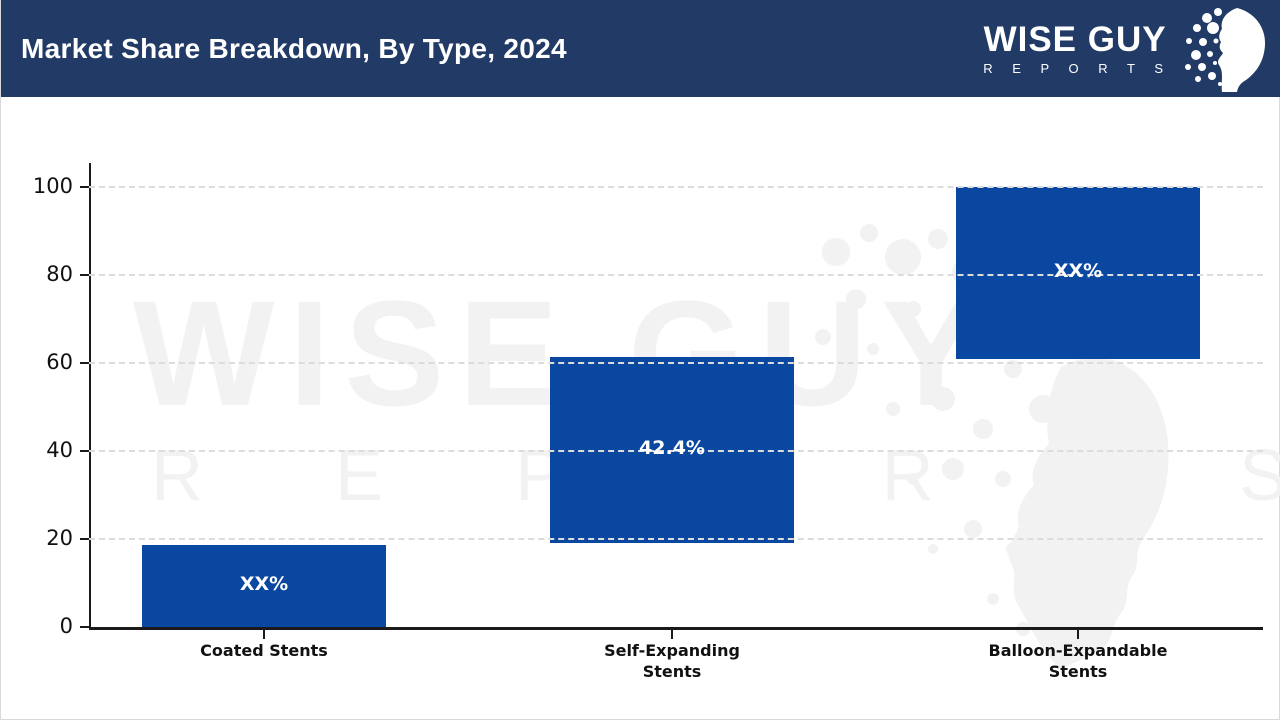 Image resolution: width=1280 pixels, height=720 pixels. What do you see at coordinates (672, 661) in the screenshot?
I see `category-label-1: Self-Expanding Stents` at bounding box center [672, 661].